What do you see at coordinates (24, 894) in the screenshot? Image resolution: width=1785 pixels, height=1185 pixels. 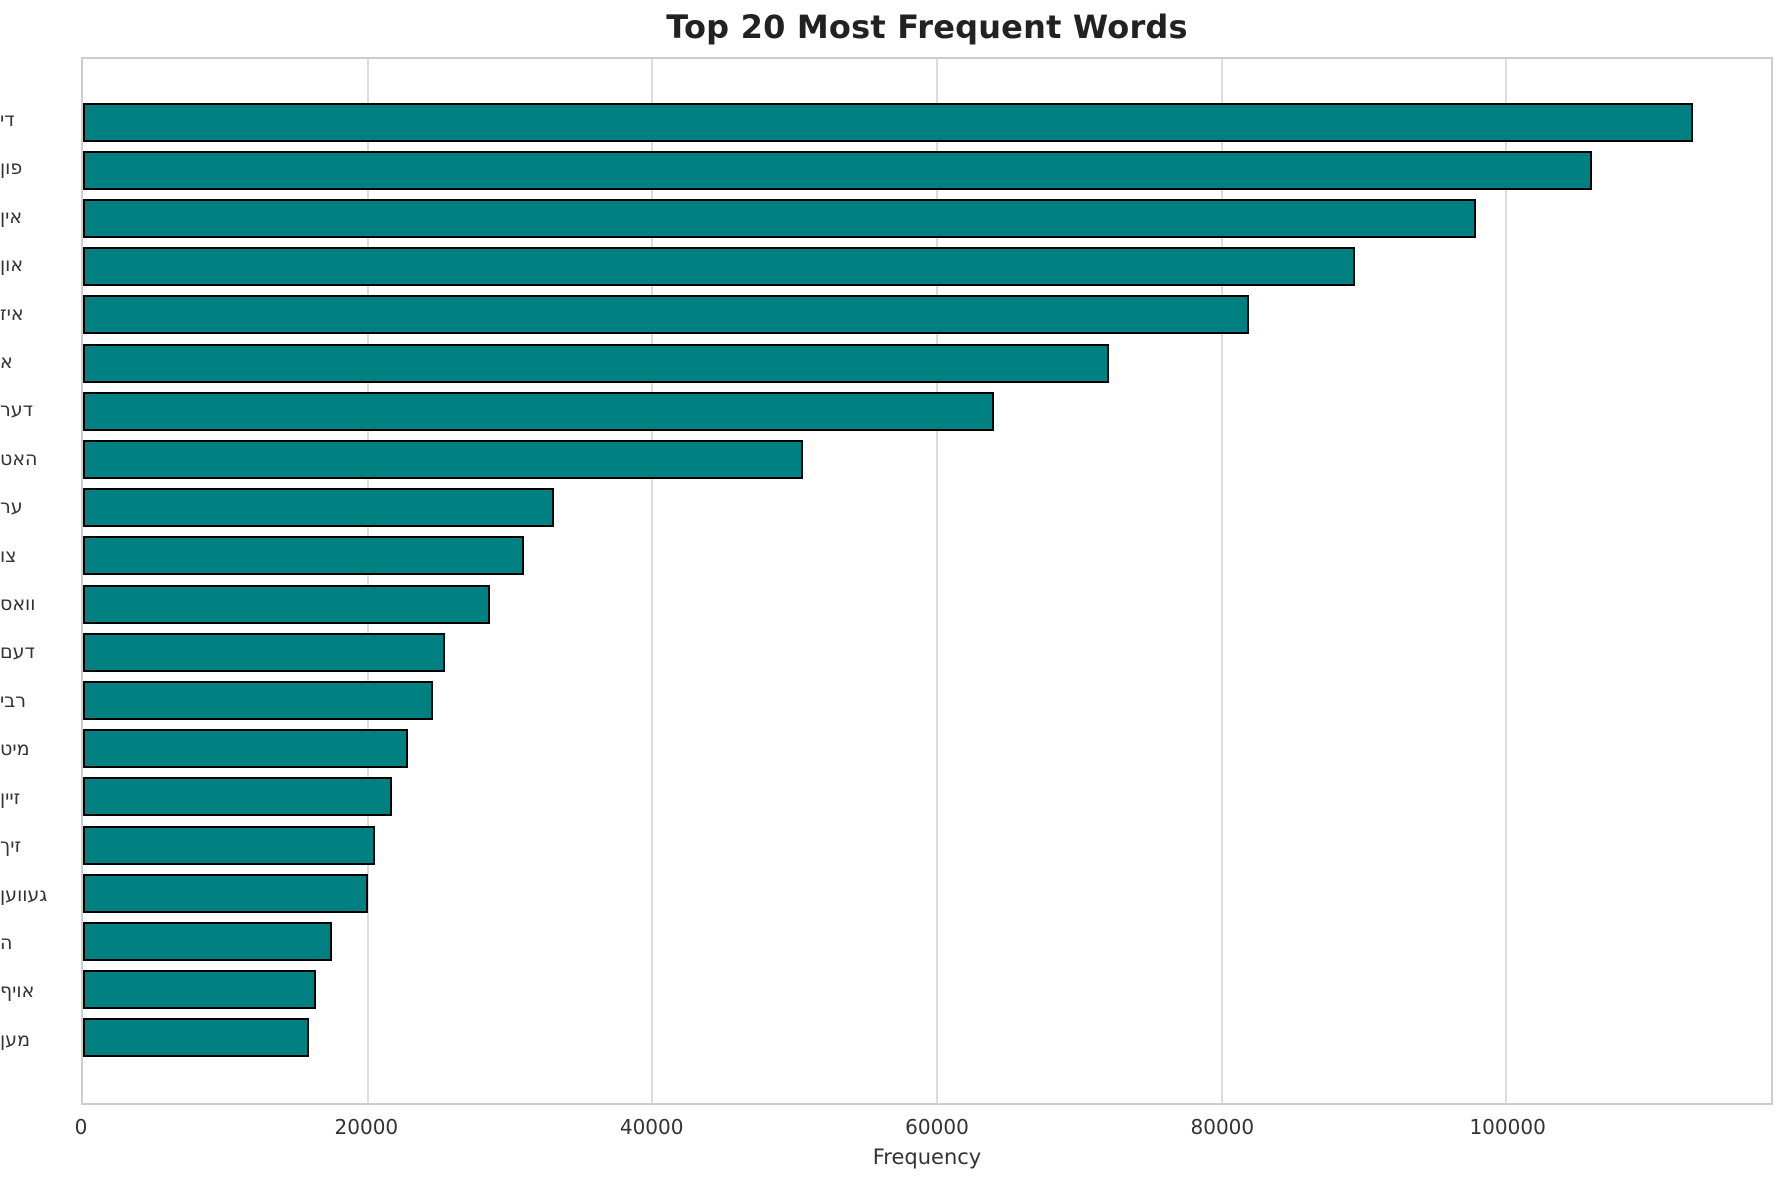 I see `y-tick-label: געווען` at bounding box center [24, 894].